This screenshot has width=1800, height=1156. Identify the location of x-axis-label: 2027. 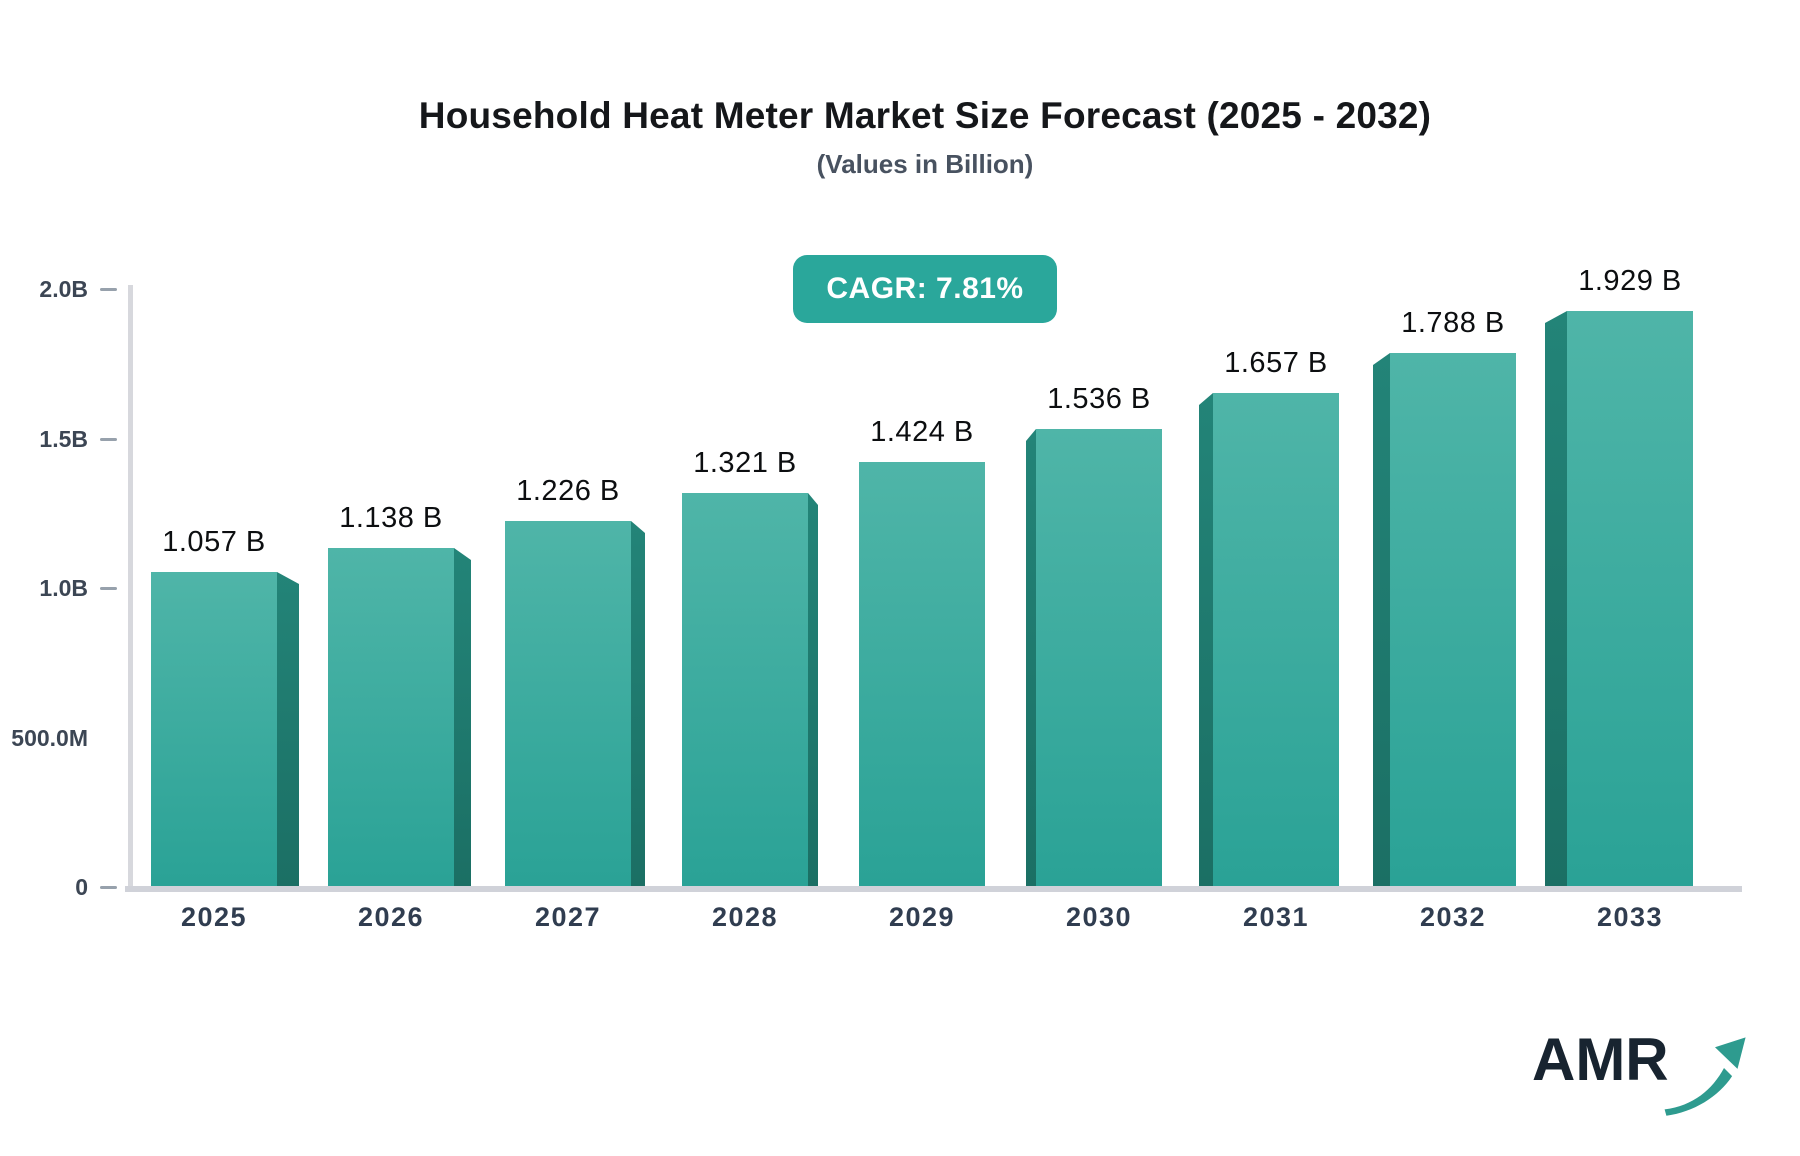
(568, 917).